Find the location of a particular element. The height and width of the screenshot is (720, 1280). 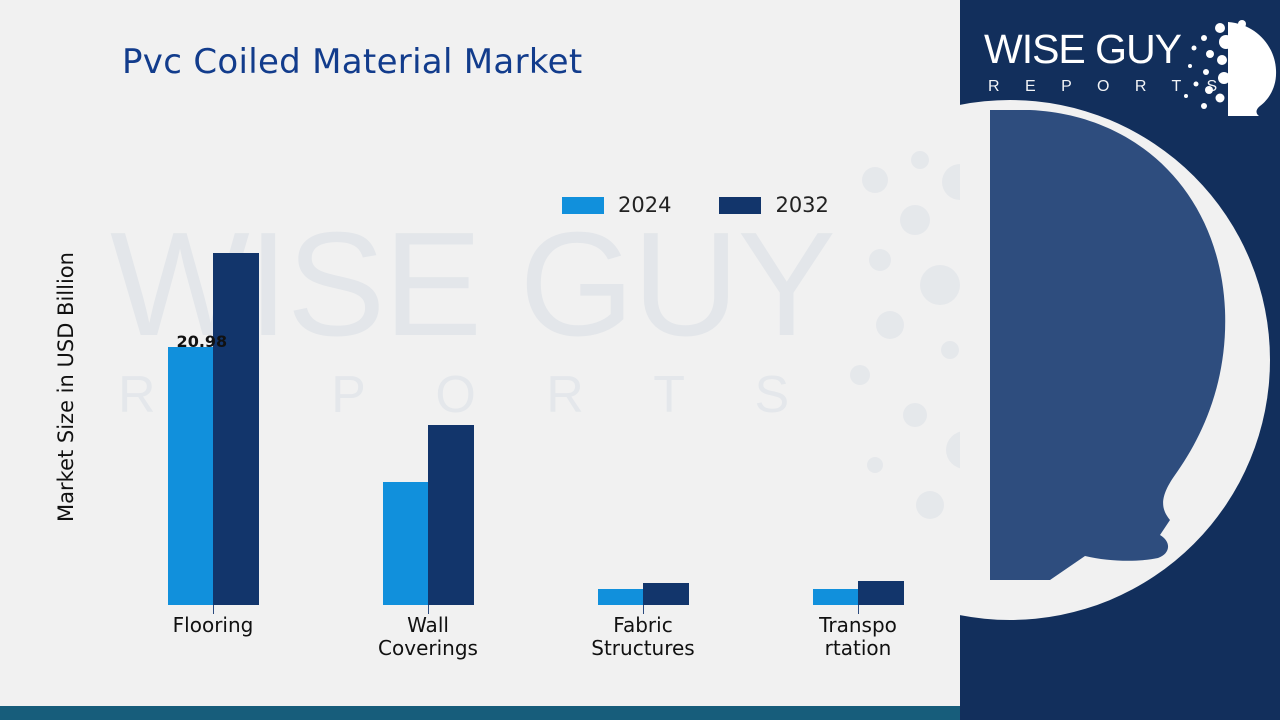

x-axis-label: Flooring is located at coordinates (213, 625).